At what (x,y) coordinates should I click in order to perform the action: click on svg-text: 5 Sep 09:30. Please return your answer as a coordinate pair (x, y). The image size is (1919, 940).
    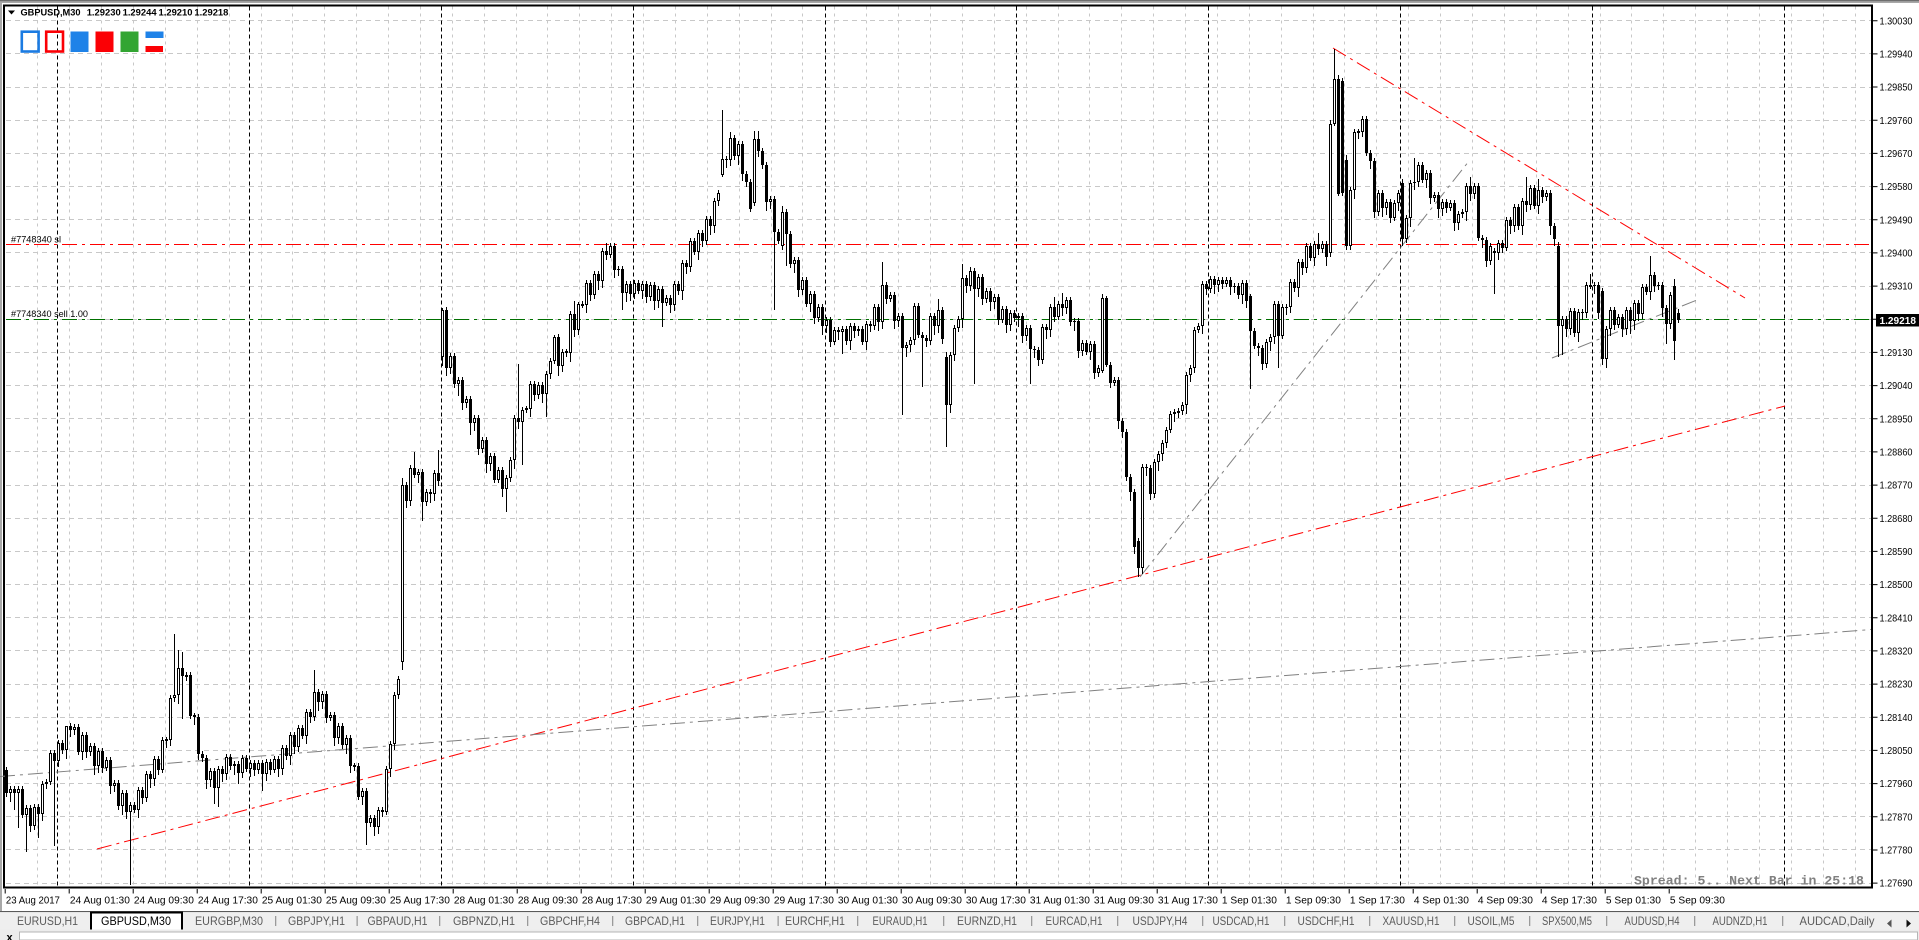
    Looking at the image, I should click on (1697, 901).